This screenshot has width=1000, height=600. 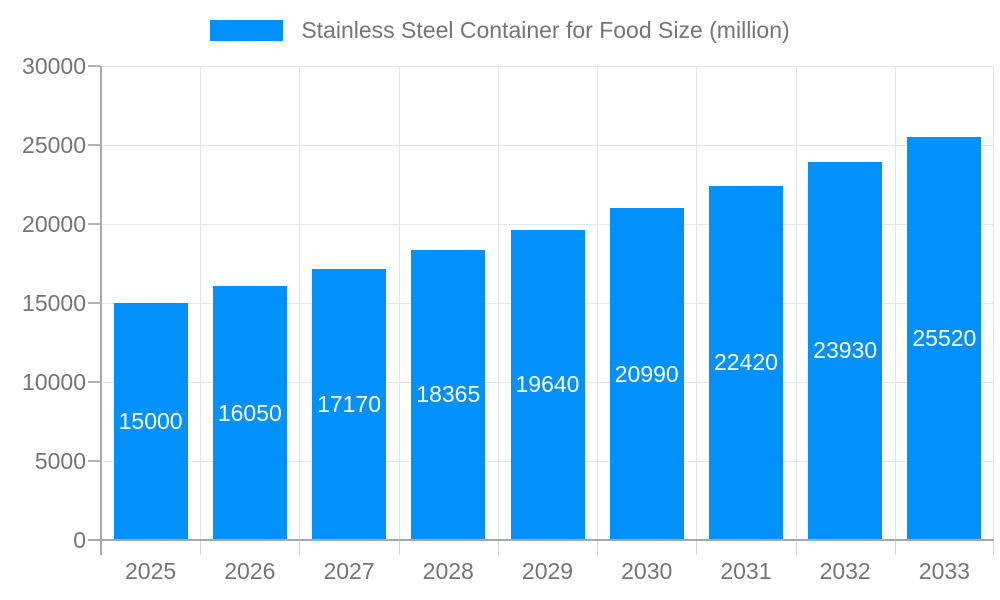 I want to click on y-axis-tick-label: 15000, so click(x=54, y=303).